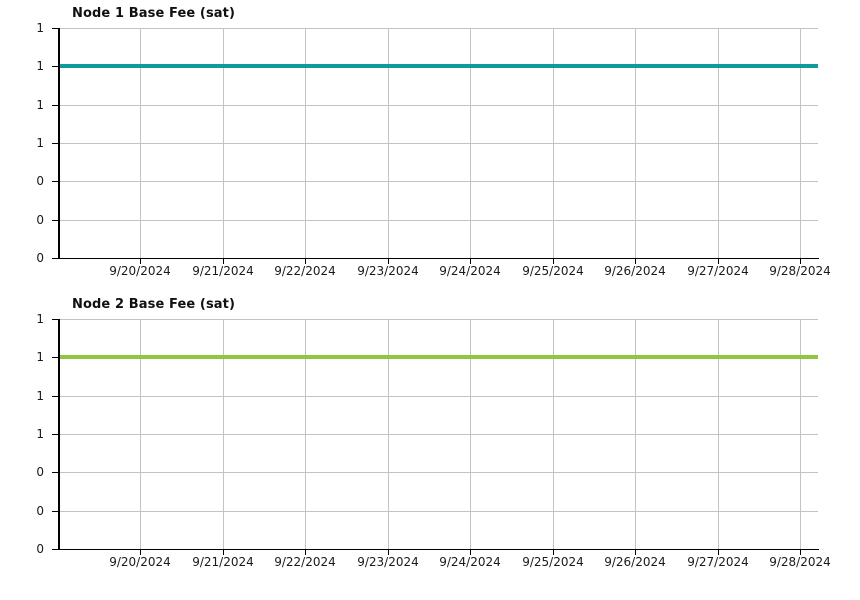 This screenshot has height=600, width=860. Describe the element at coordinates (154, 304) in the screenshot. I see `chart-title-node-2: Node 2 Base Fee (sat)` at that location.